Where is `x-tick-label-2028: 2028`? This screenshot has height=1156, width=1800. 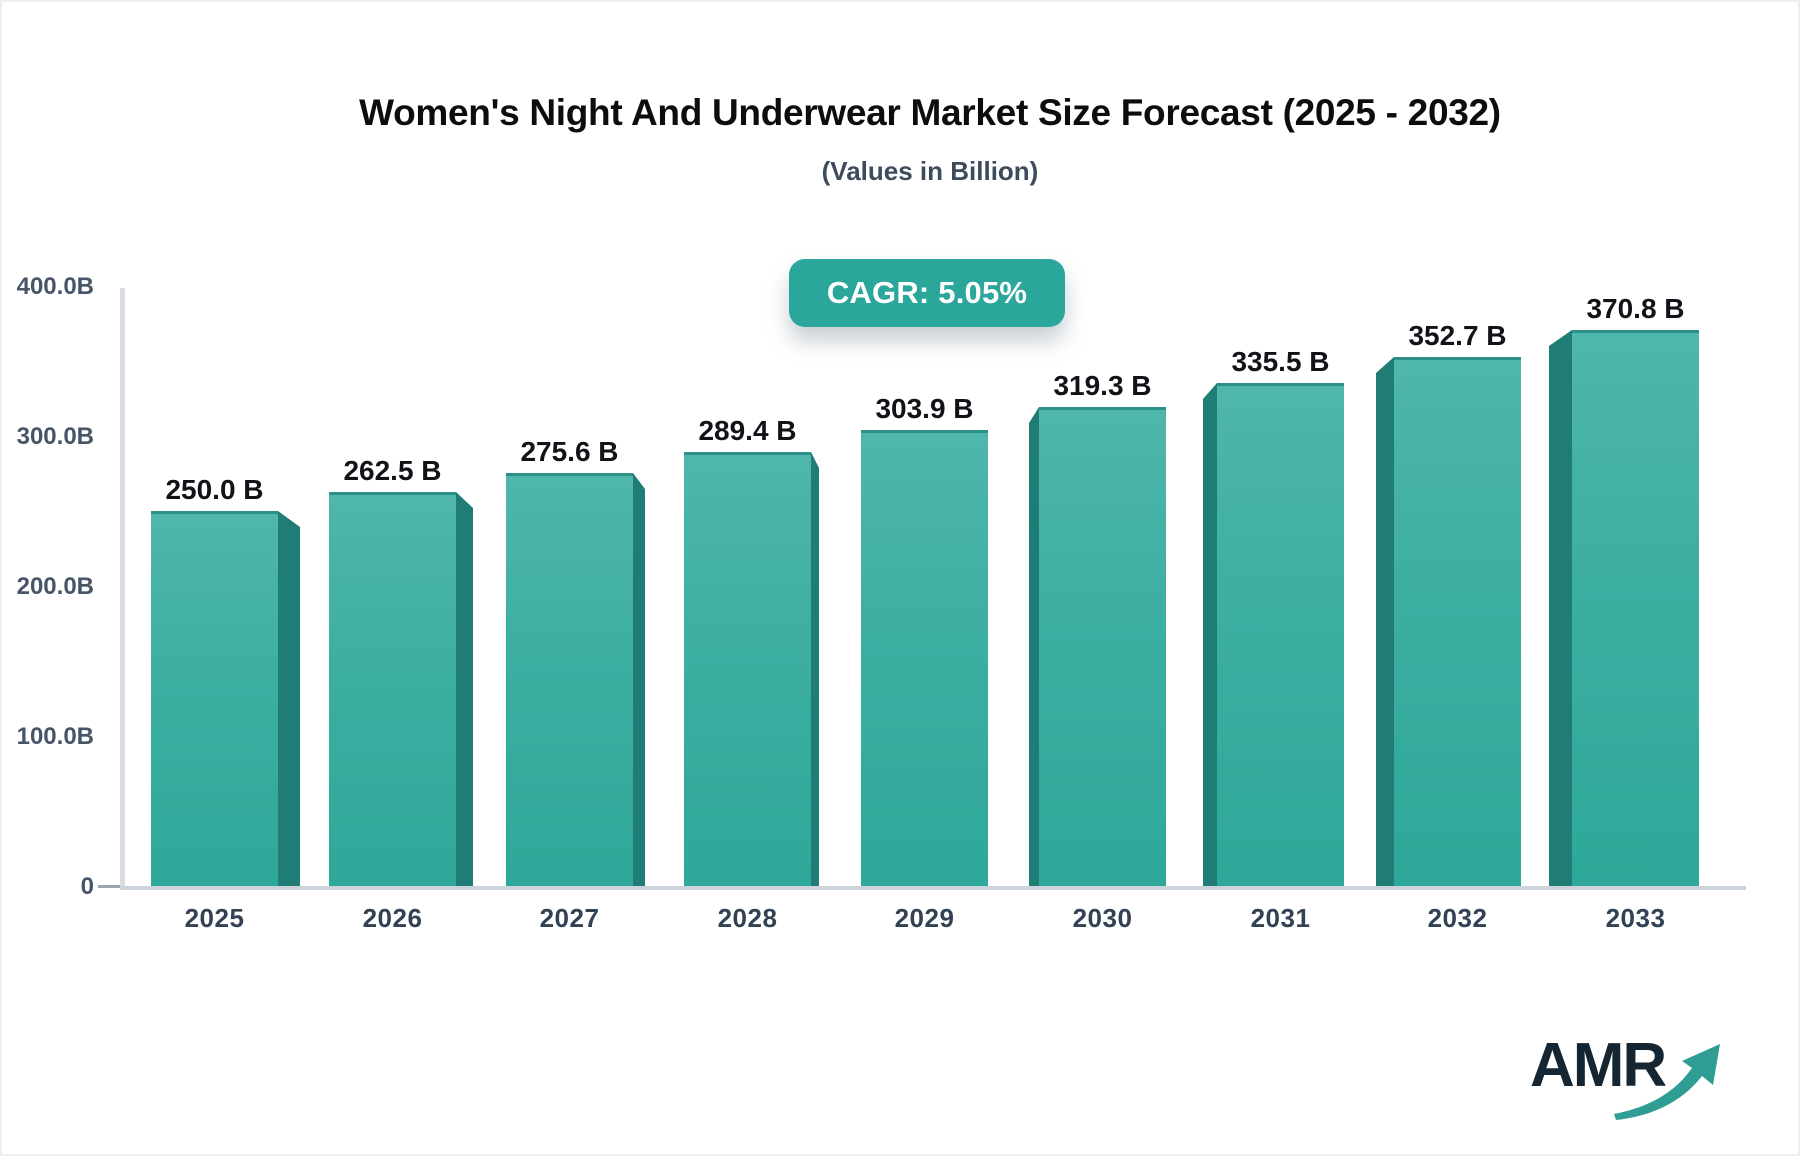 x-tick-label-2028: 2028 is located at coordinates (747, 918).